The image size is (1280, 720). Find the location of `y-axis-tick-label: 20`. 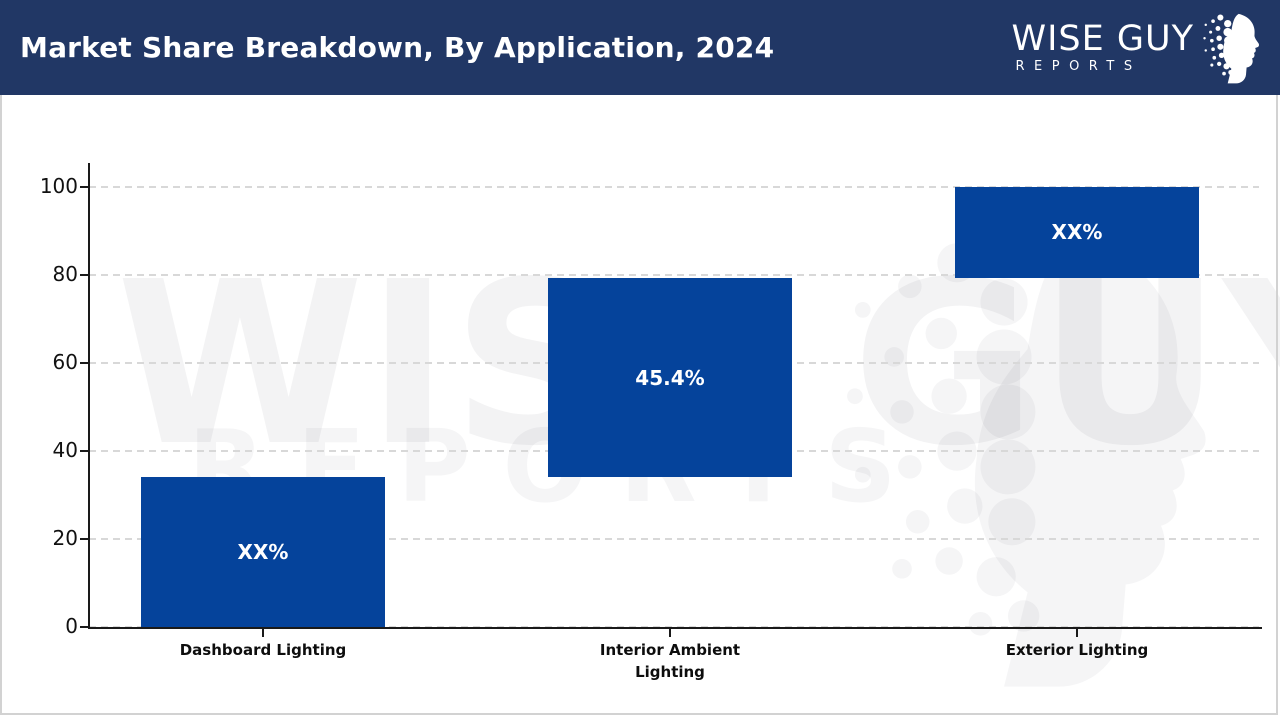

y-axis-tick-label: 20 is located at coordinates (65, 538).